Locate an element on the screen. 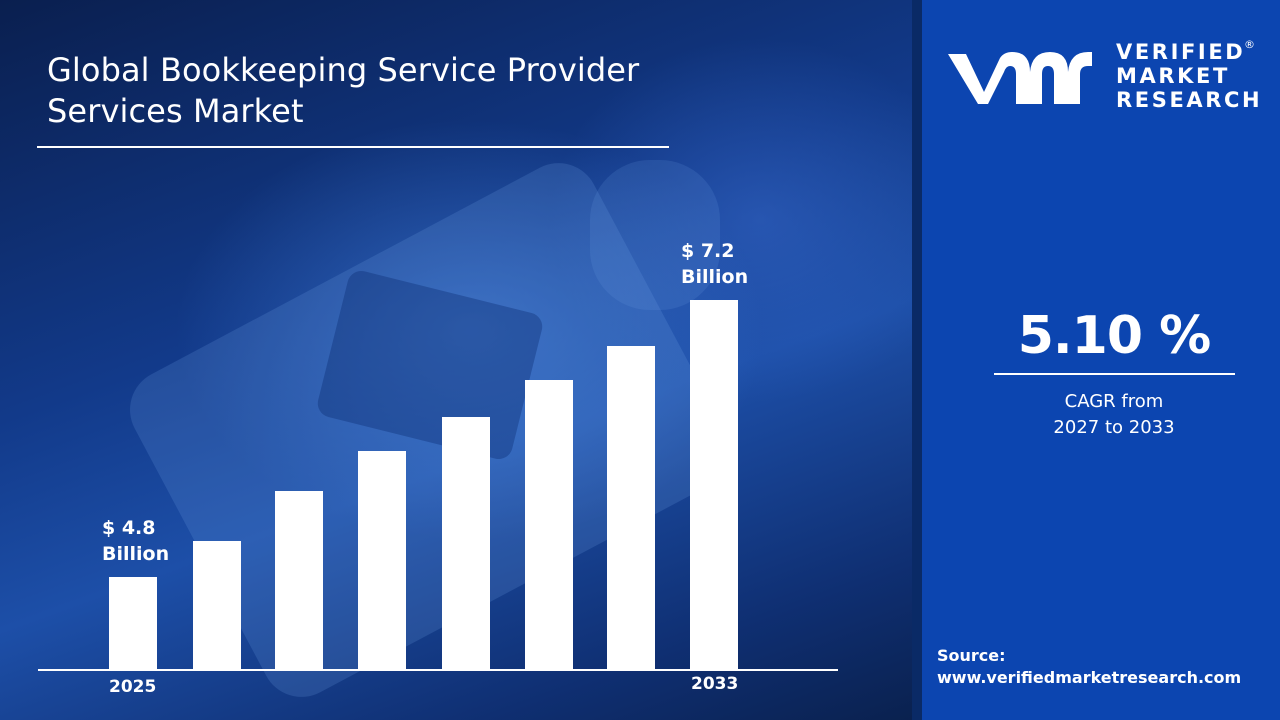 The image size is (1280, 720). end-value-label: $ 7.2 Billion is located at coordinates (714, 264).